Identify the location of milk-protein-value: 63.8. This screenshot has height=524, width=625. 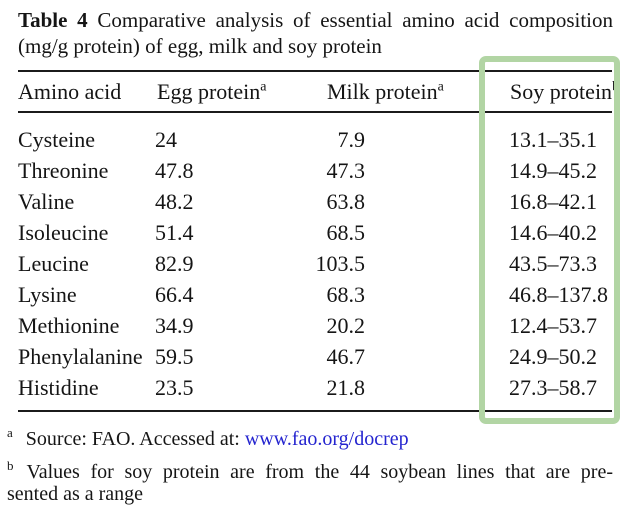
(346, 201).